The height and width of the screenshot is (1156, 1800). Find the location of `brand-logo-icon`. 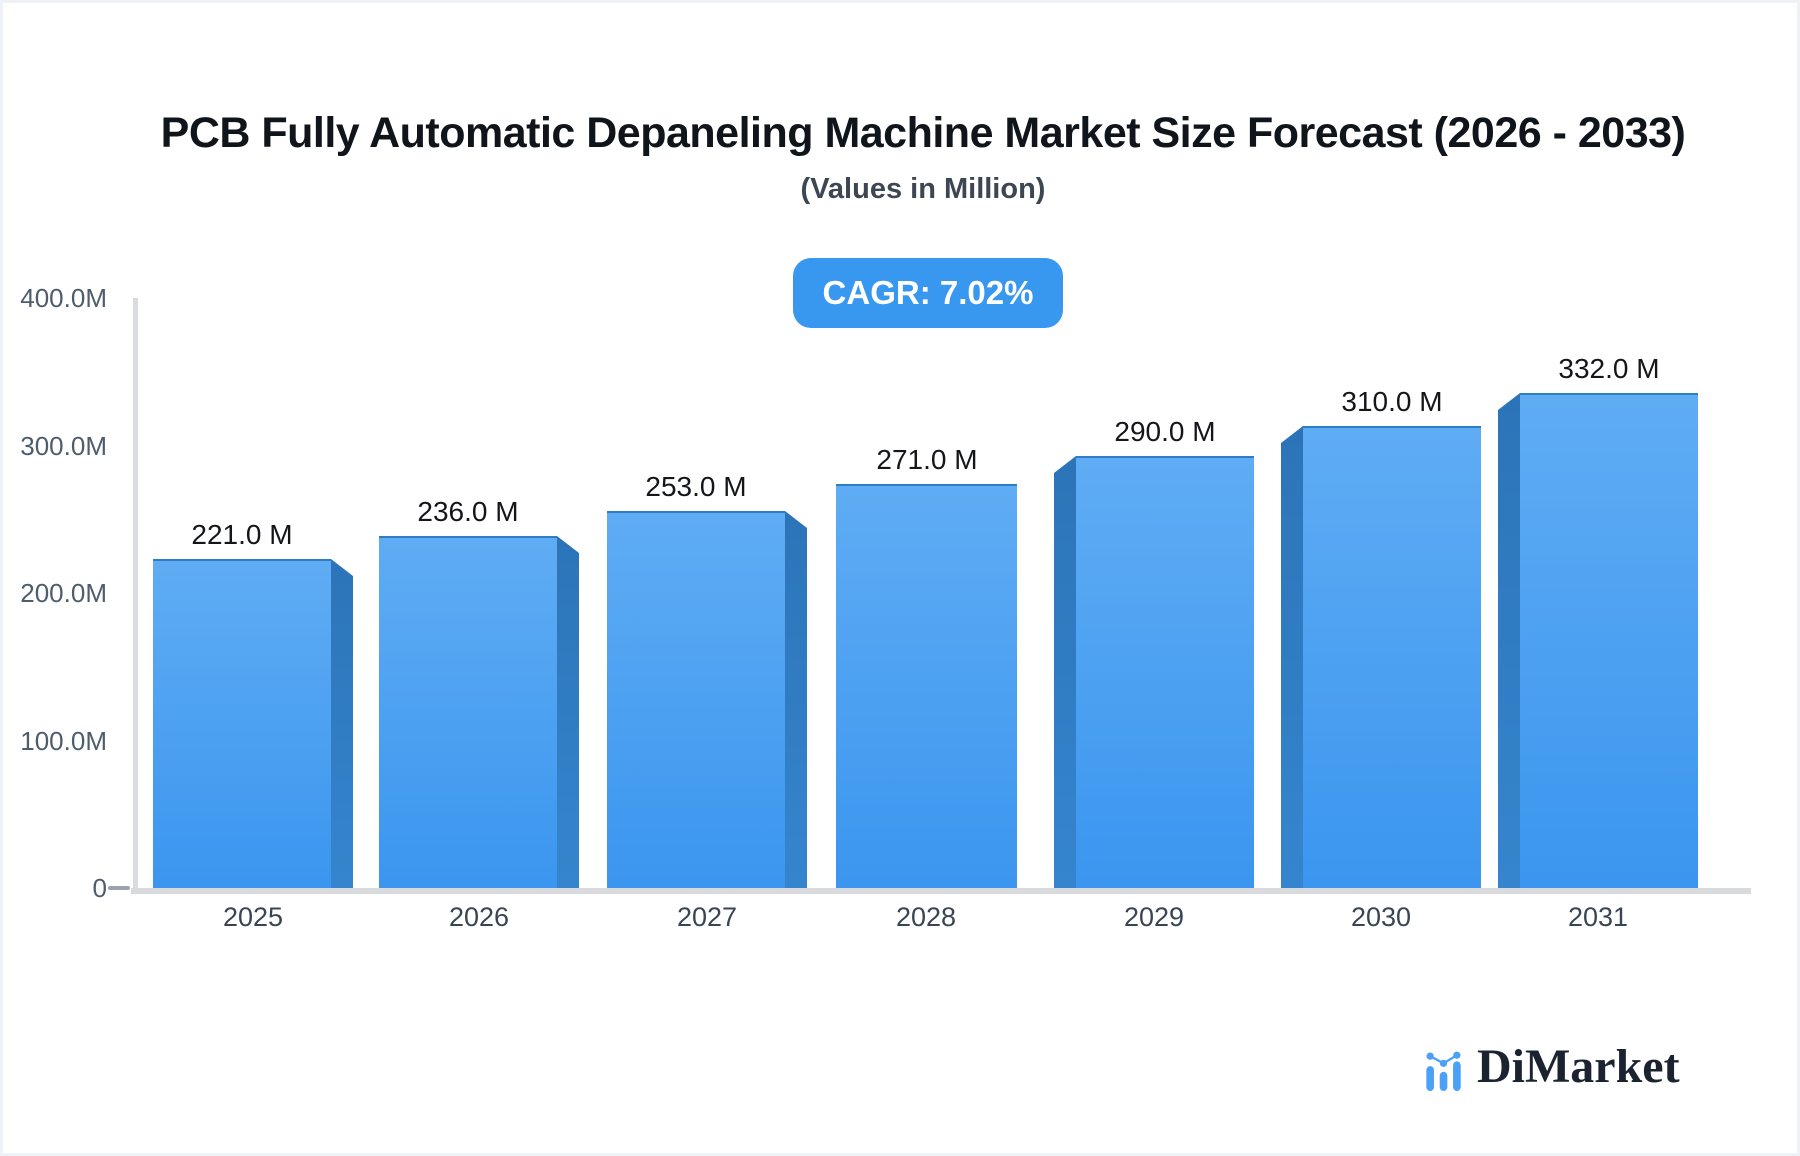

brand-logo-icon is located at coordinates (1443, 1071).